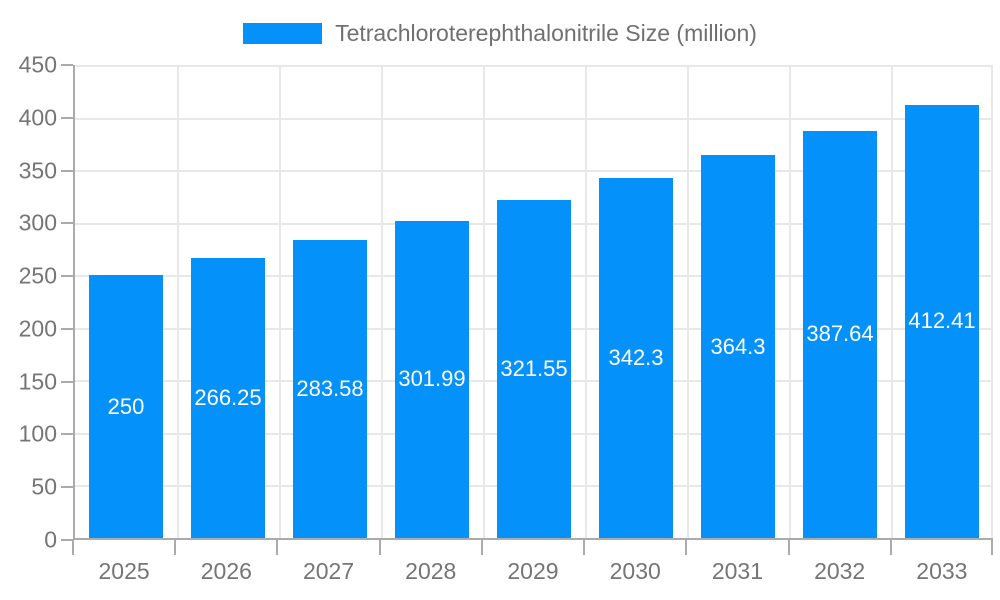 This screenshot has width=1000, height=600. I want to click on bar: 412.41, so click(942, 321).